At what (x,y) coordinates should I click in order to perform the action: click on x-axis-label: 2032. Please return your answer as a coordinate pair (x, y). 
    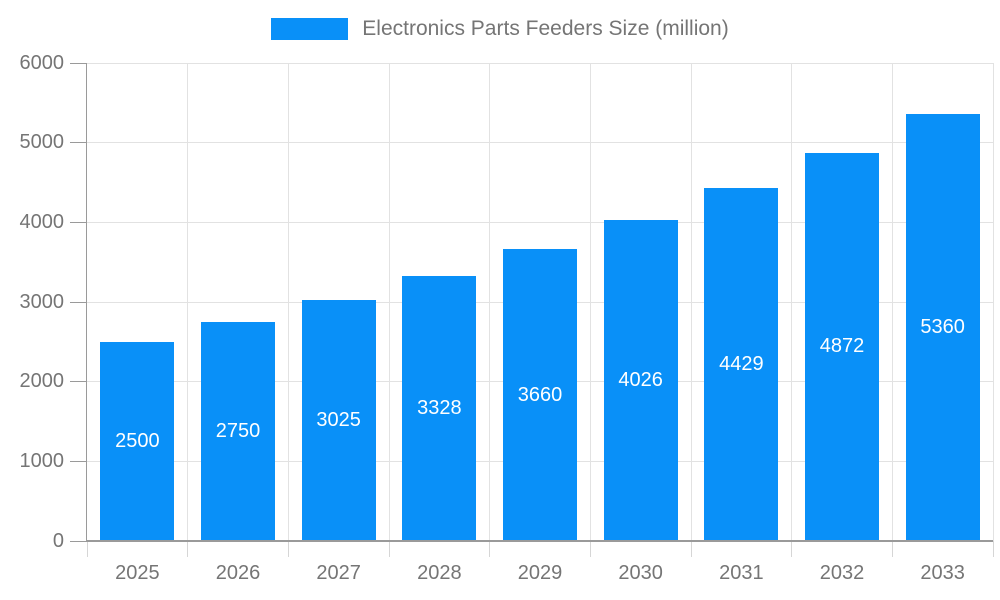
    Looking at the image, I should click on (842, 573).